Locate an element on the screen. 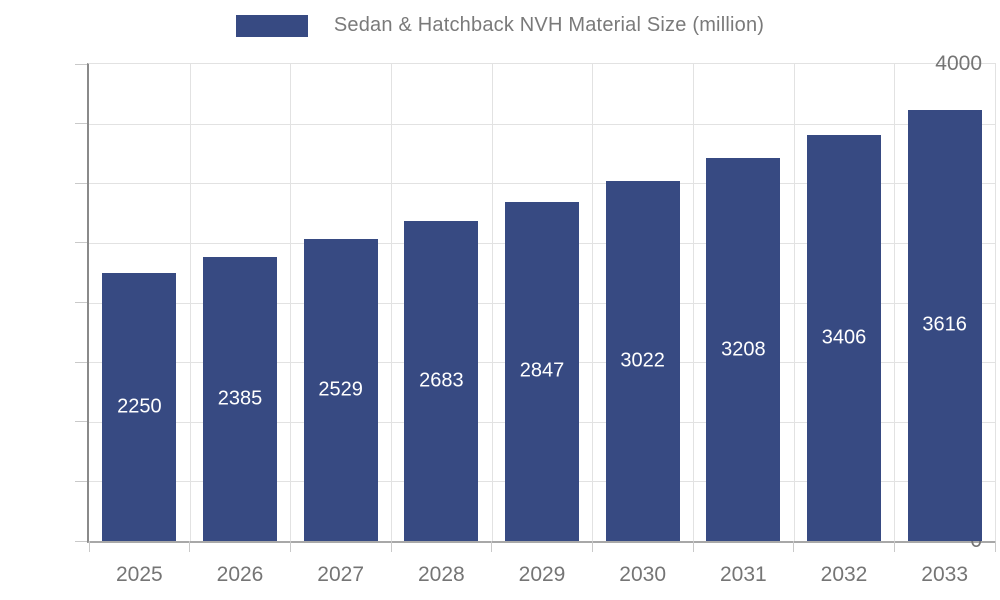  bar: 2385 is located at coordinates (240, 398).